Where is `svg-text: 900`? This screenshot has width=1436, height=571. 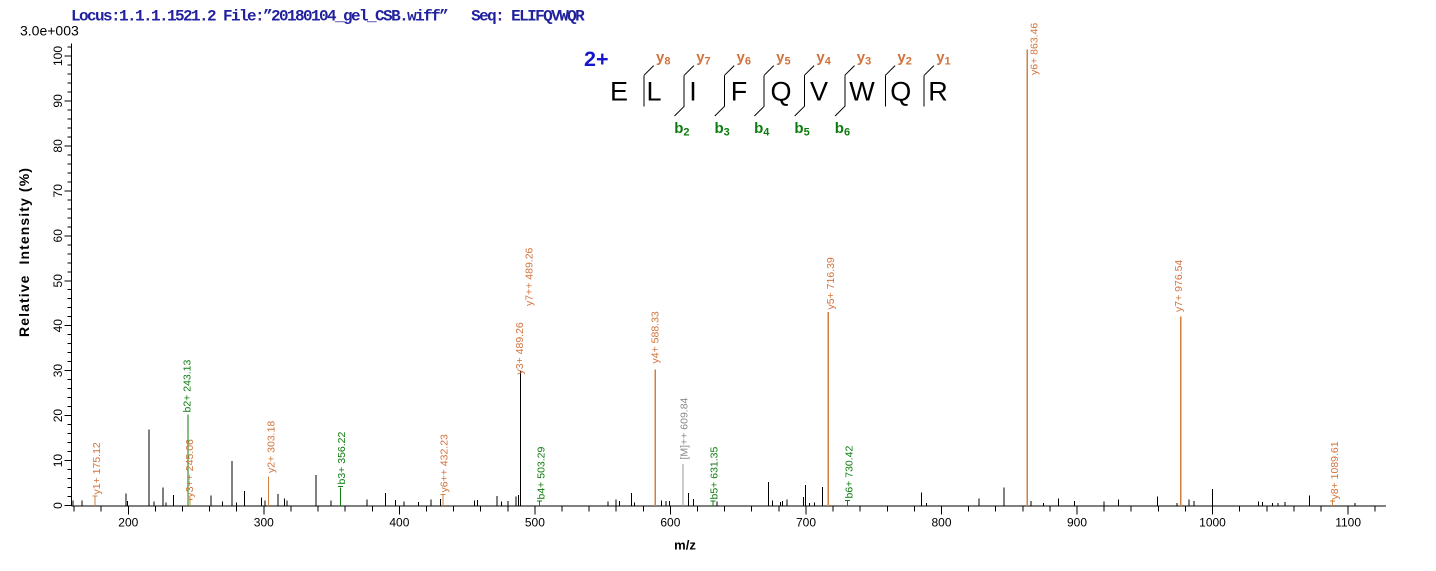
svg-text: 900 is located at coordinates (1077, 523).